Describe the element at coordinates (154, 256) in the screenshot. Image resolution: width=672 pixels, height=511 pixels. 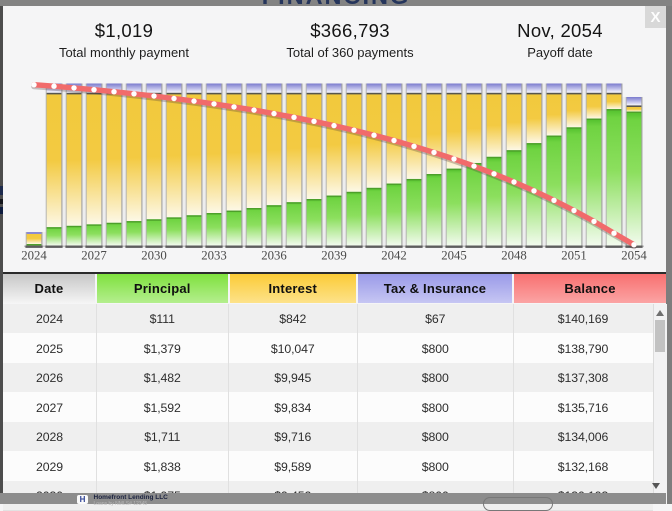
I see `svg-text: 2030` at that location.